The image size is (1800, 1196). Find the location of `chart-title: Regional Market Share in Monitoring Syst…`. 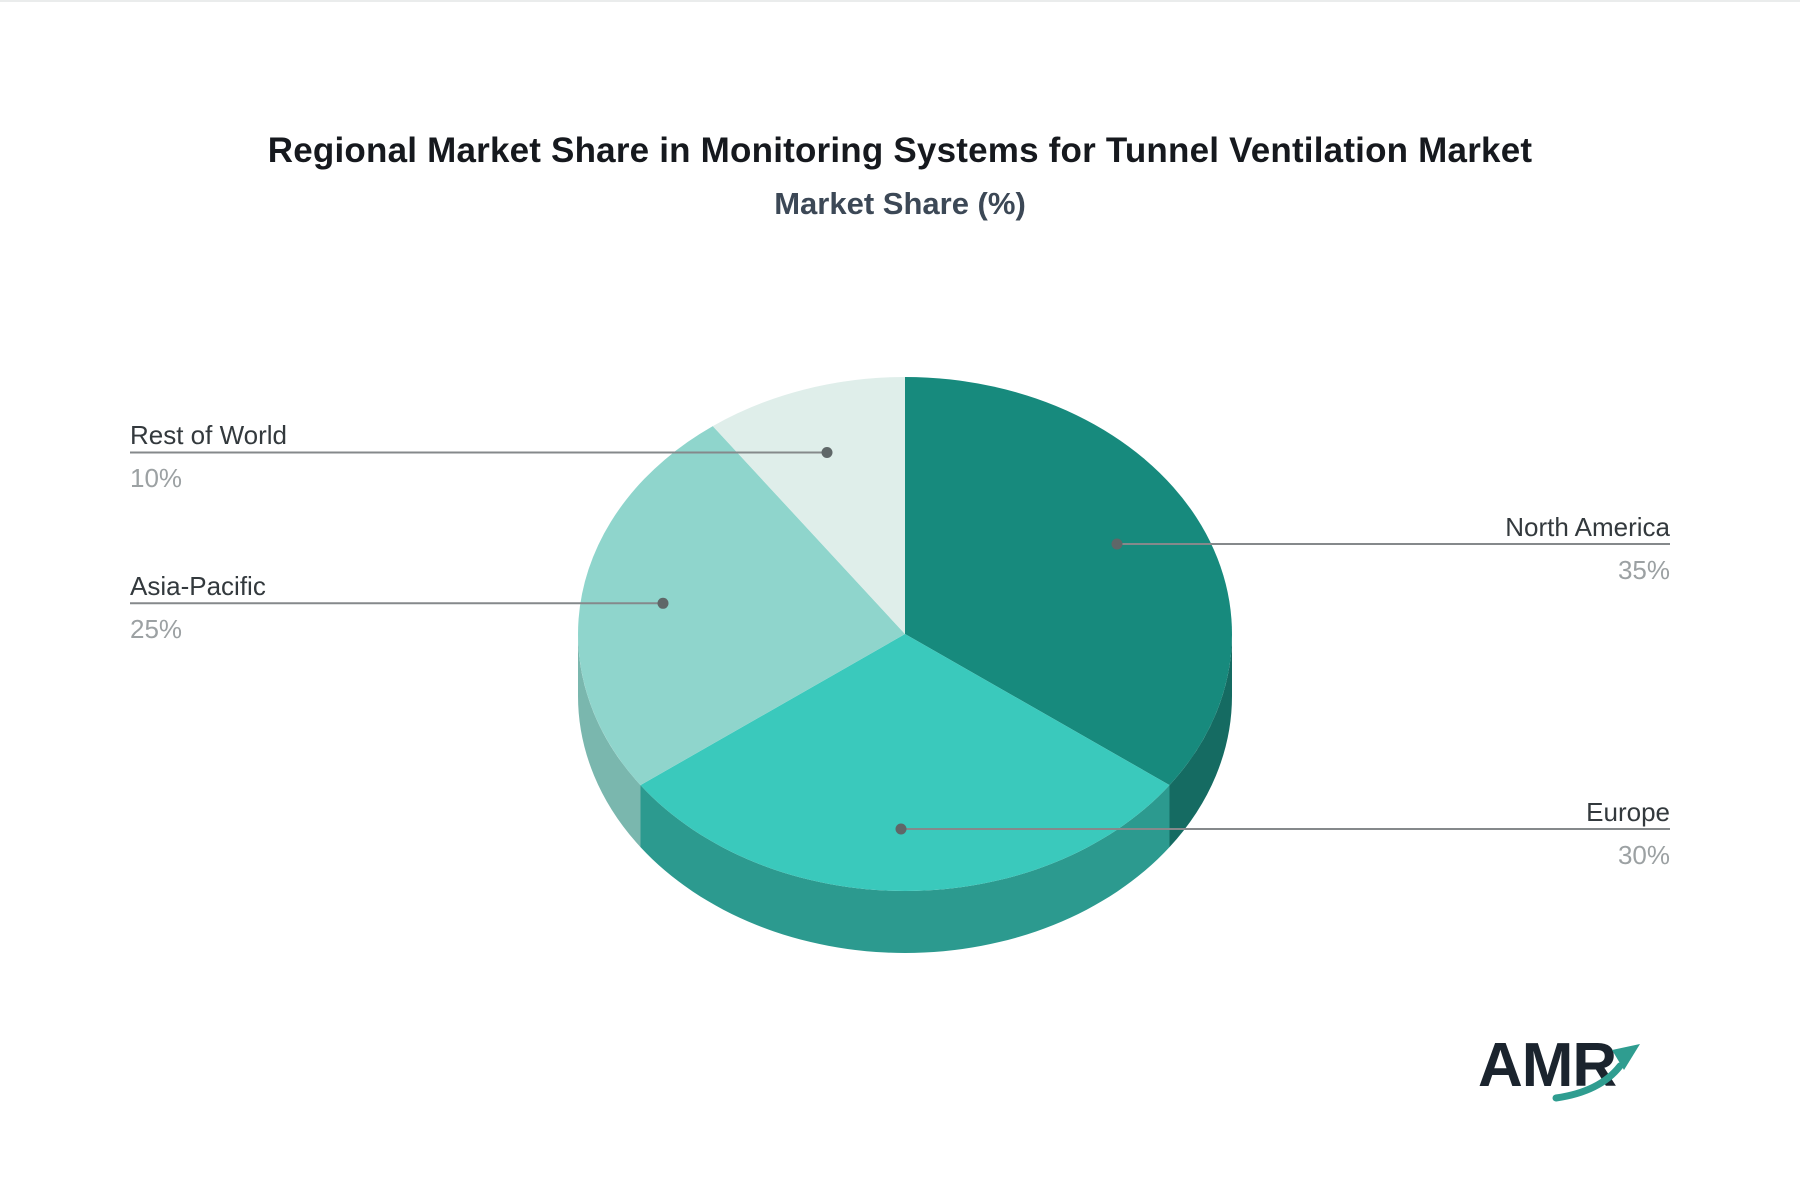

chart-title: Regional Market Share in Monitoring Syst… is located at coordinates (900, 150).